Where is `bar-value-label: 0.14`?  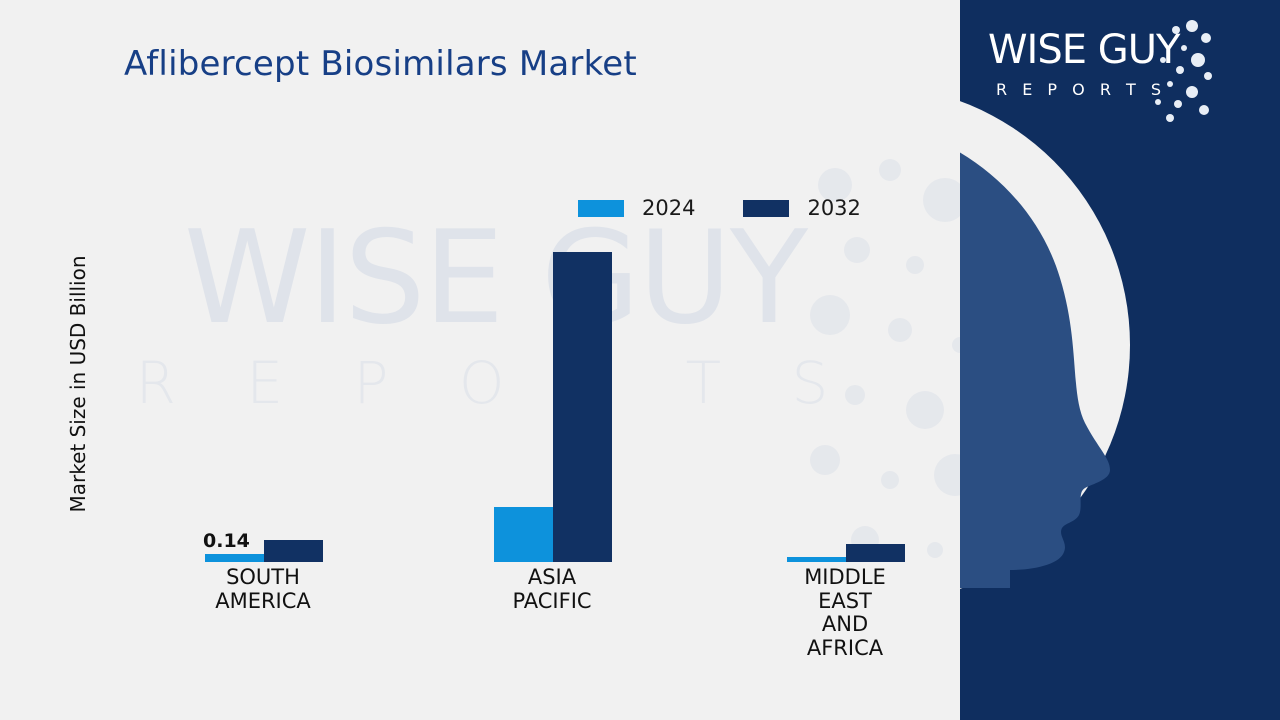
bar-value-label: 0.14 is located at coordinates (226, 541).